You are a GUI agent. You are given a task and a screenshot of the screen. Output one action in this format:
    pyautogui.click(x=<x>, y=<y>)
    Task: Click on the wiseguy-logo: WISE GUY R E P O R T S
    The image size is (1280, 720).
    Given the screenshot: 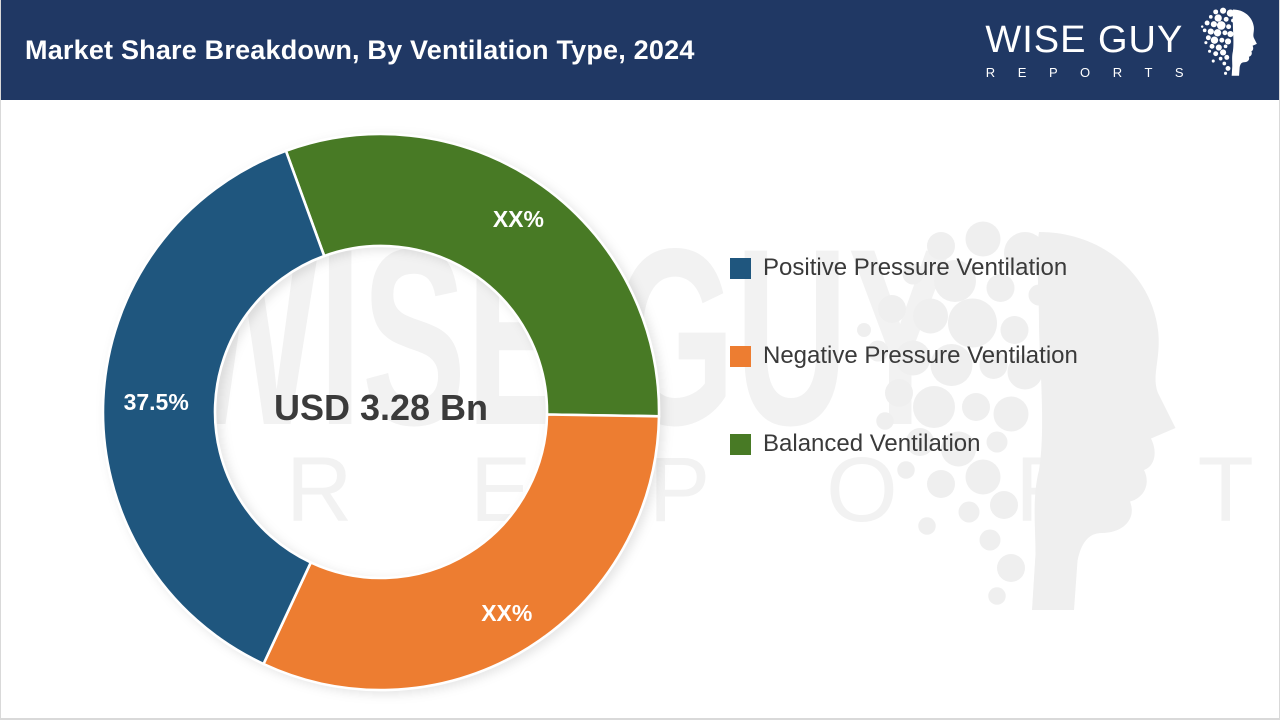 What is the action you would take?
    pyautogui.click(x=1117, y=50)
    